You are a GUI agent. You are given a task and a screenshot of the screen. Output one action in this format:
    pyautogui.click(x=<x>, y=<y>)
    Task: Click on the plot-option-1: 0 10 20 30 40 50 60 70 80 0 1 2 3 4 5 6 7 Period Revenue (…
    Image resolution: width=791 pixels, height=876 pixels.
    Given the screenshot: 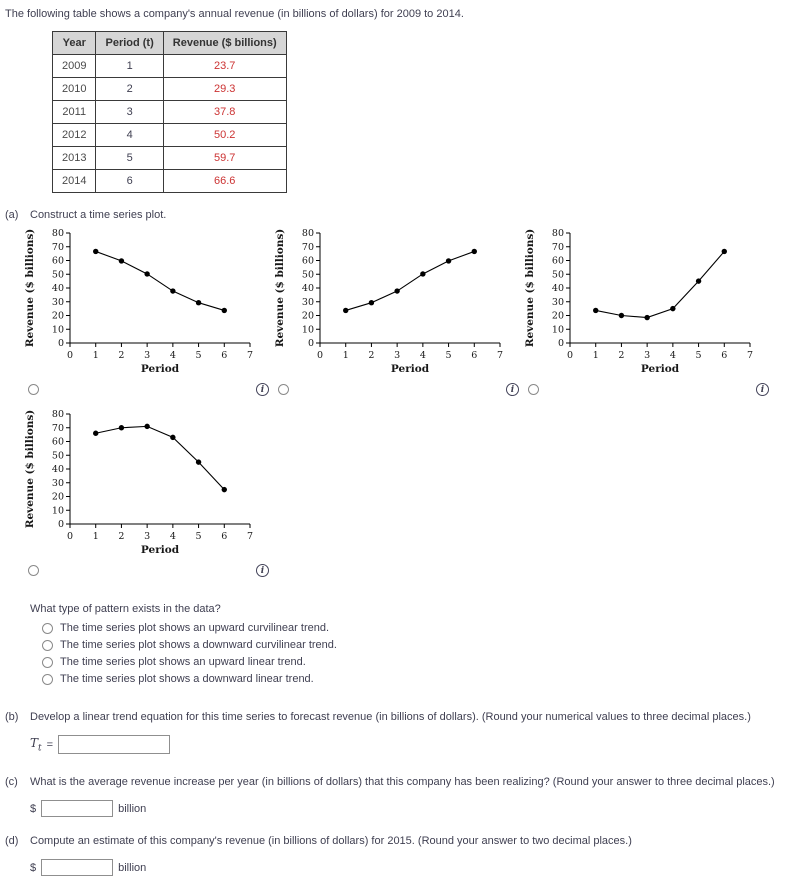 What is the action you would take?
    pyautogui.click(x=147, y=310)
    